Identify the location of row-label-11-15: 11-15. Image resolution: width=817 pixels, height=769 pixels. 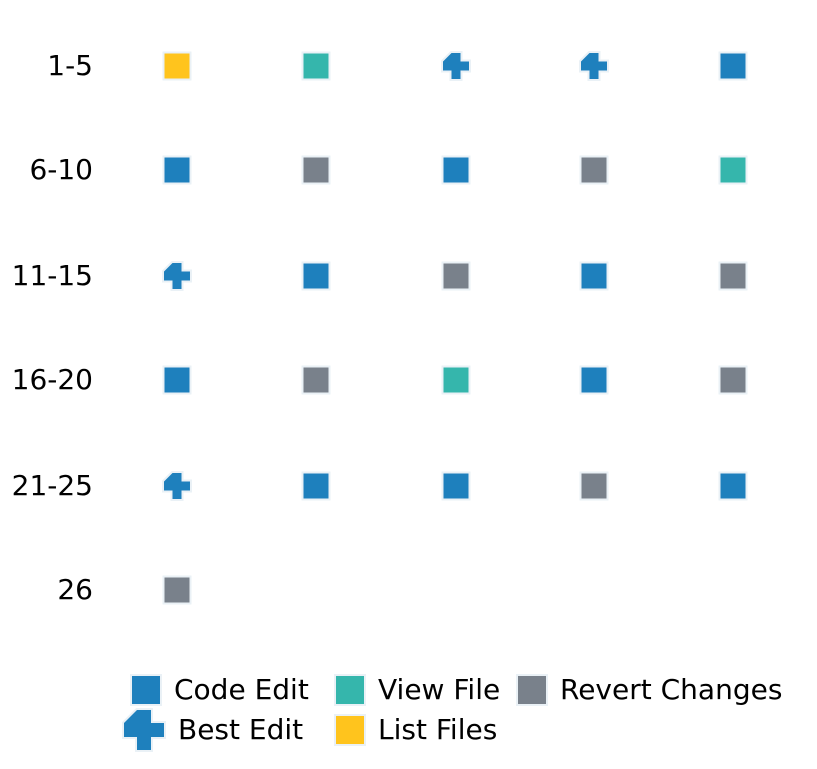
(52, 275).